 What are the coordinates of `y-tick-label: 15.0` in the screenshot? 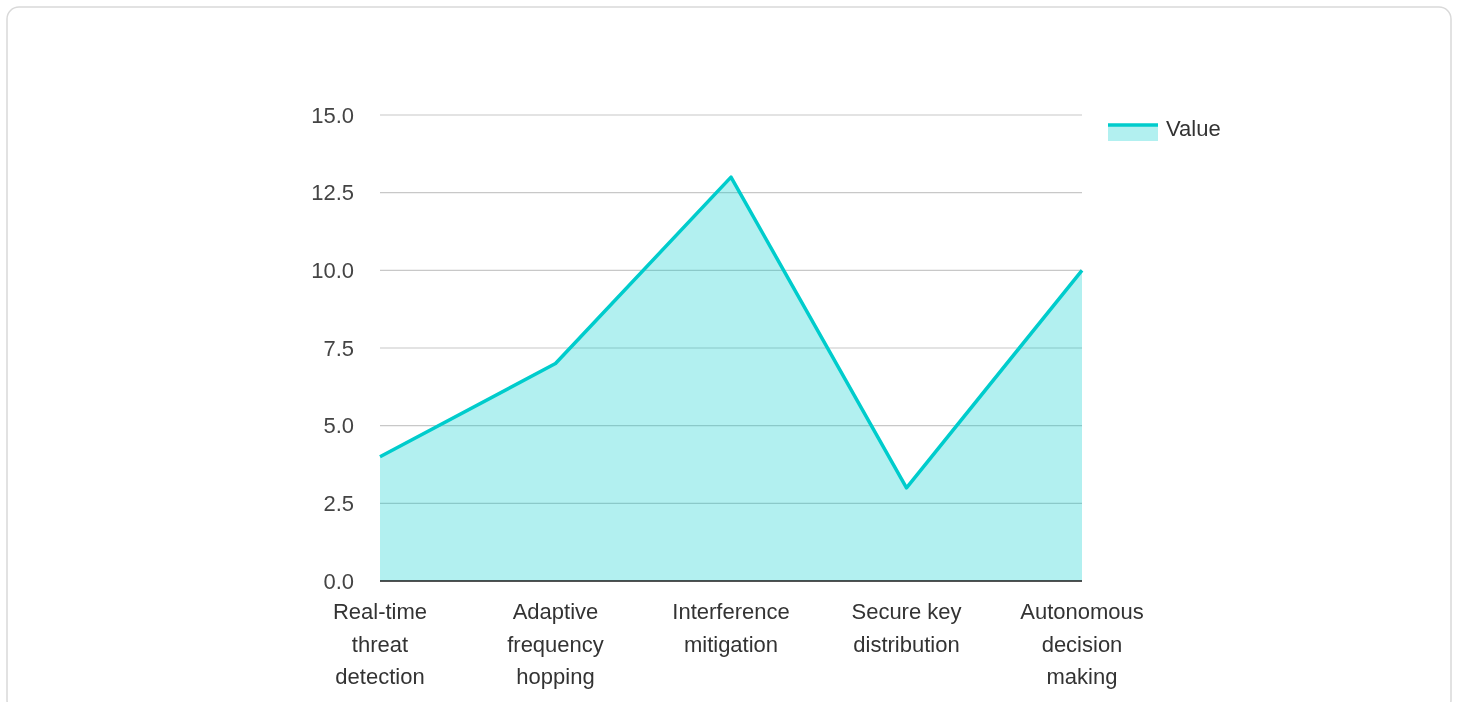 It's located at (332, 115).